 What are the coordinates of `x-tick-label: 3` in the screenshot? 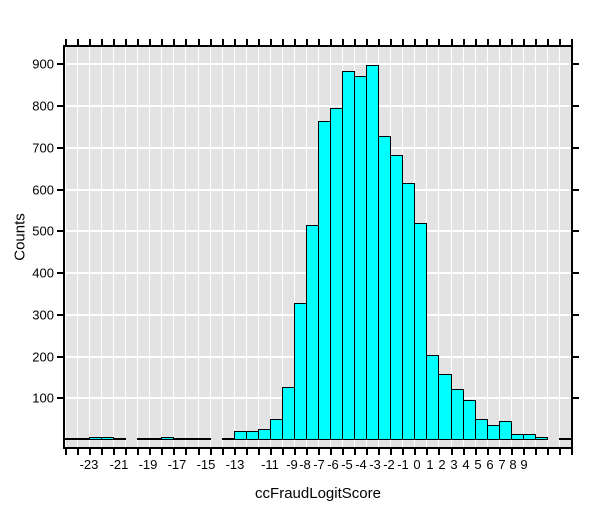 It's located at (454, 464).